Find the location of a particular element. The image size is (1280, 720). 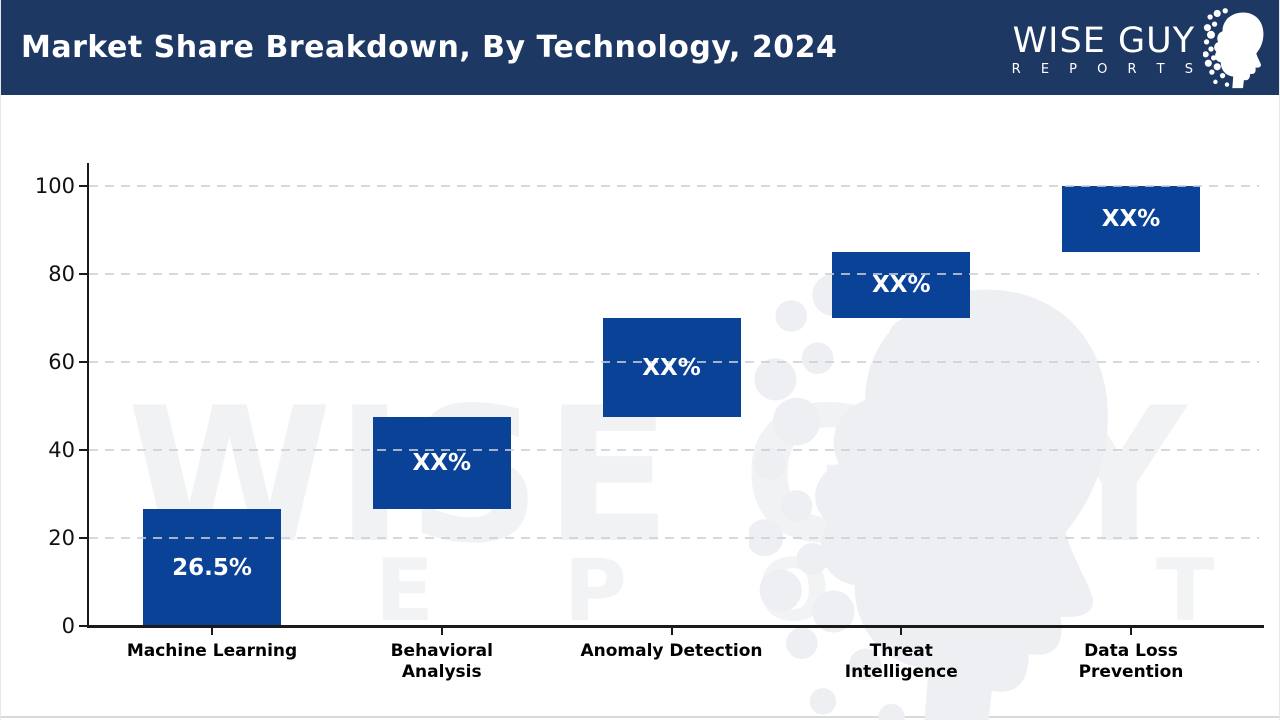

x-axis-line is located at coordinates (675, 626).